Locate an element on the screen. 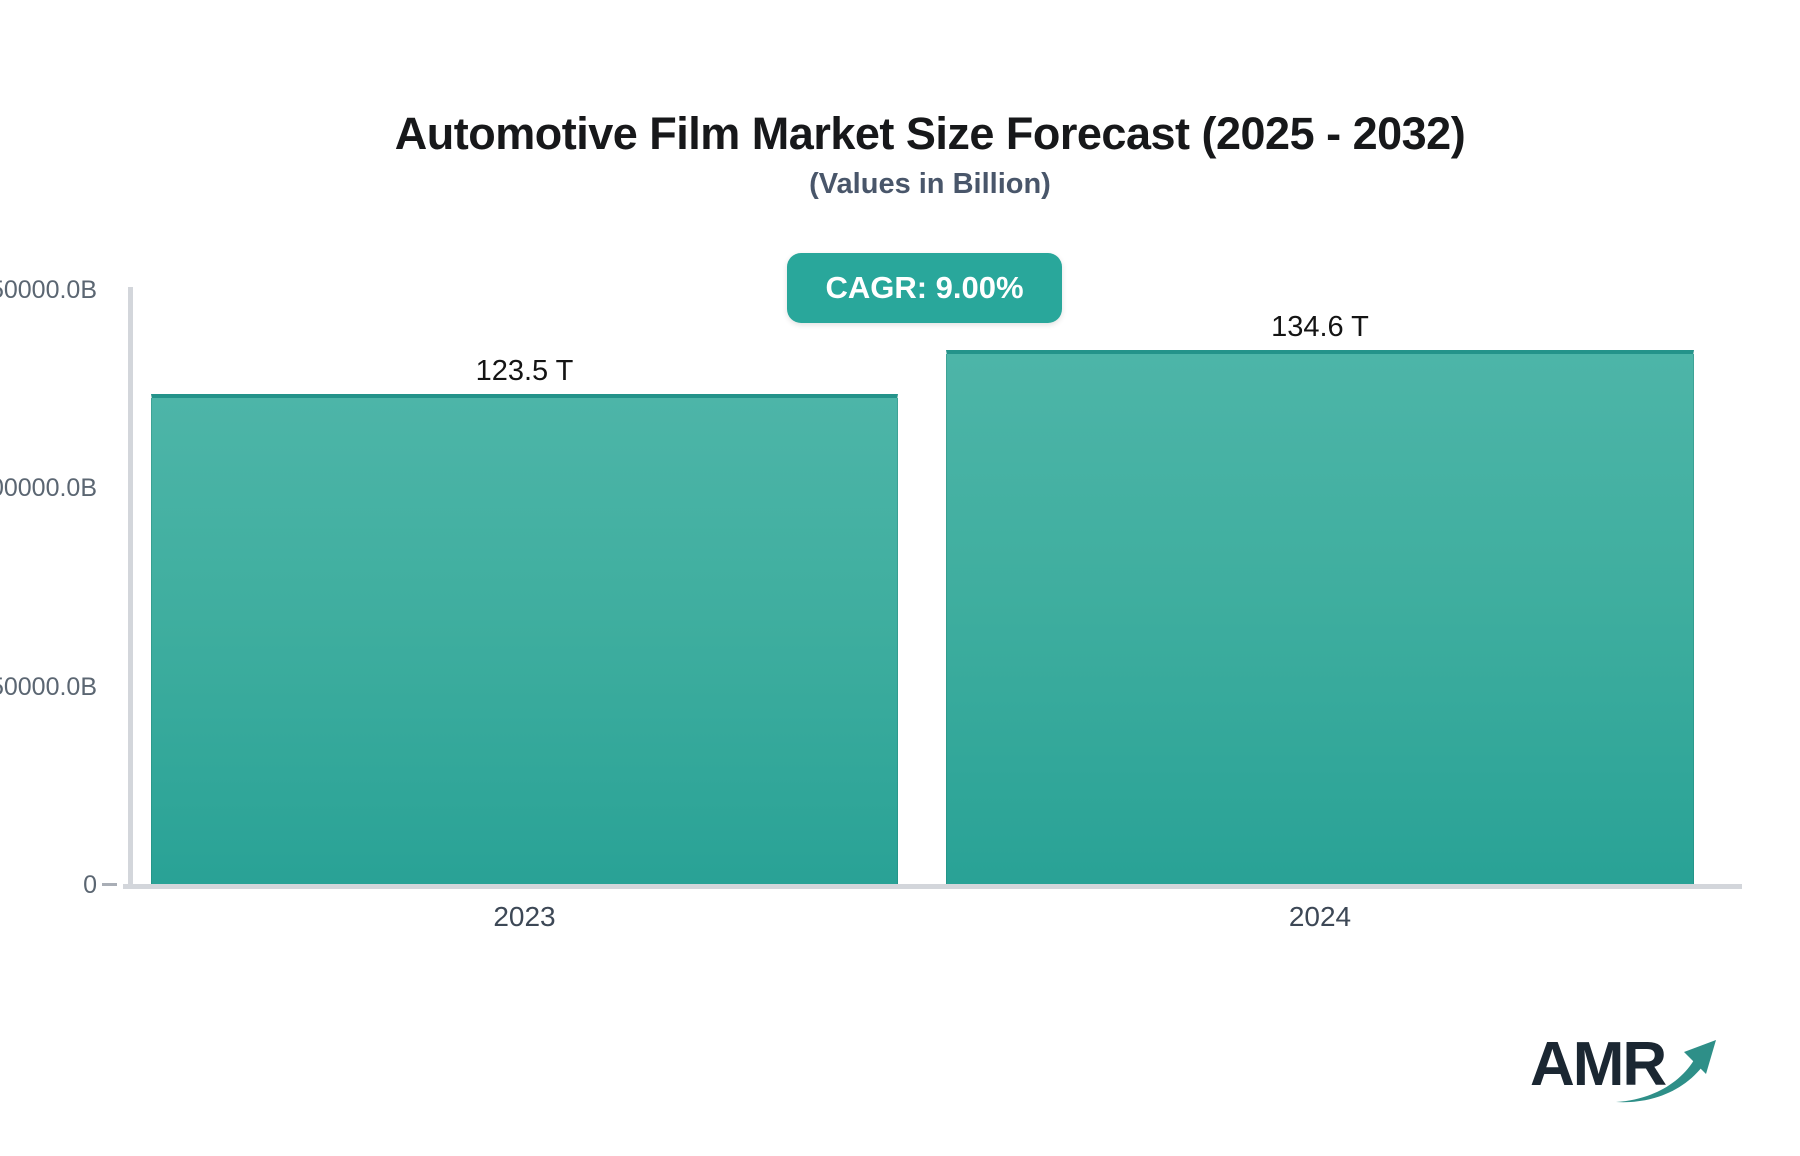  y-tick-label-50000: 50000.0B is located at coordinates (48, 687).